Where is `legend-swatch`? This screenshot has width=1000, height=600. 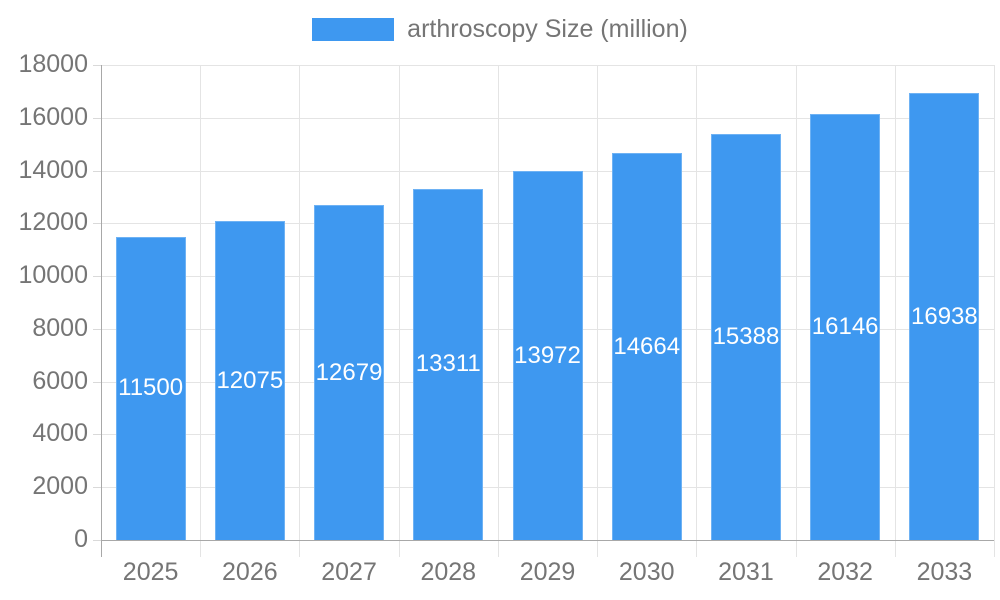 legend-swatch is located at coordinates (353, 29).